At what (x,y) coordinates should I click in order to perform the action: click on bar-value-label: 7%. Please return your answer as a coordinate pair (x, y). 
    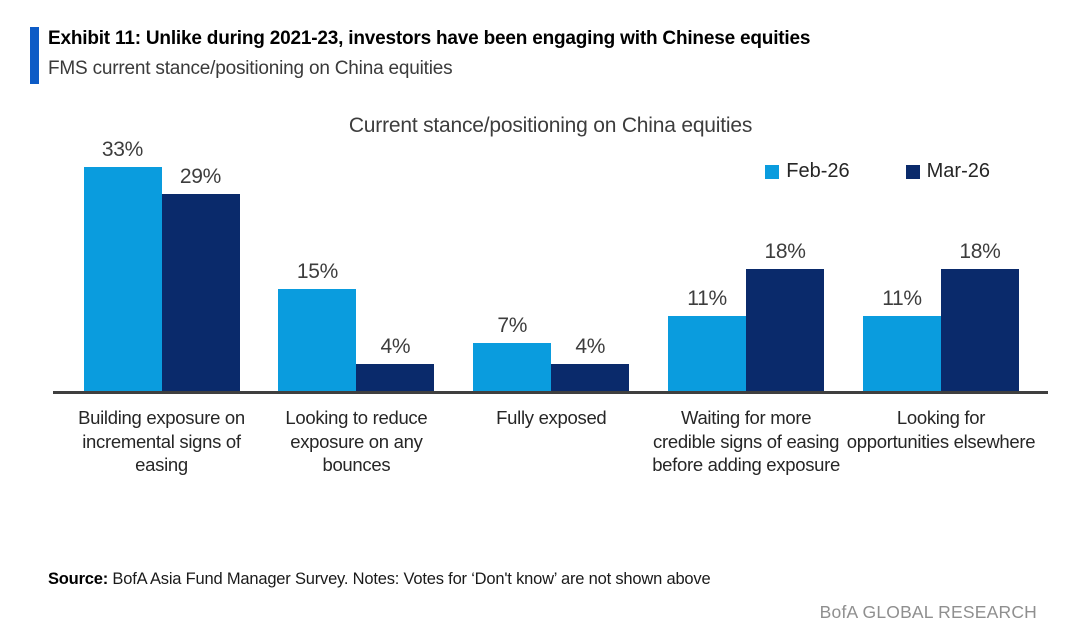
    Looking at the image, I should click on (512, 326).